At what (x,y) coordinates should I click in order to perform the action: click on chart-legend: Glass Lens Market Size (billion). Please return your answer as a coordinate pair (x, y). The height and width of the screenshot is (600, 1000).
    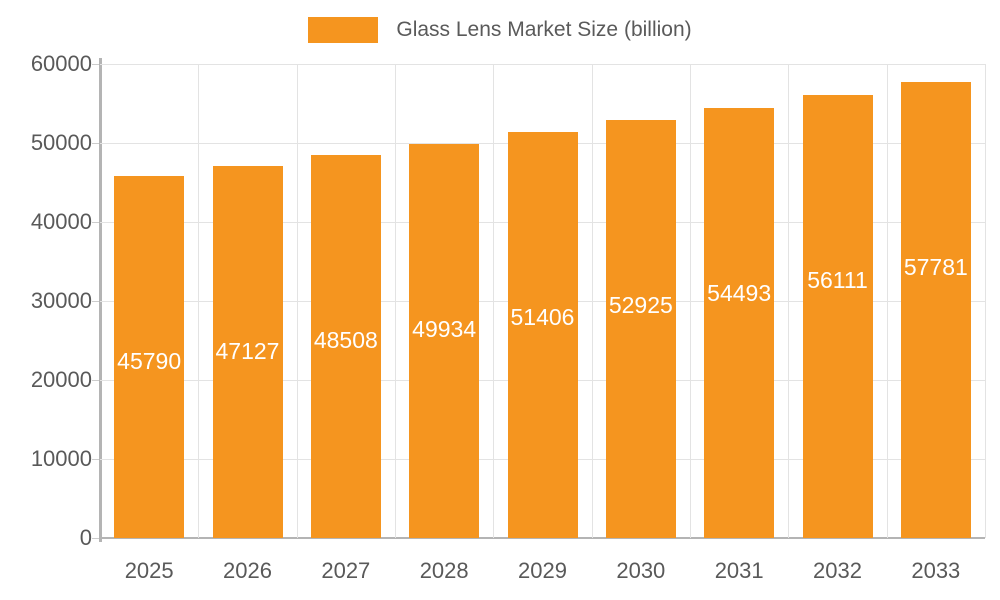
    Looking at the image, I should click on (500, 30).